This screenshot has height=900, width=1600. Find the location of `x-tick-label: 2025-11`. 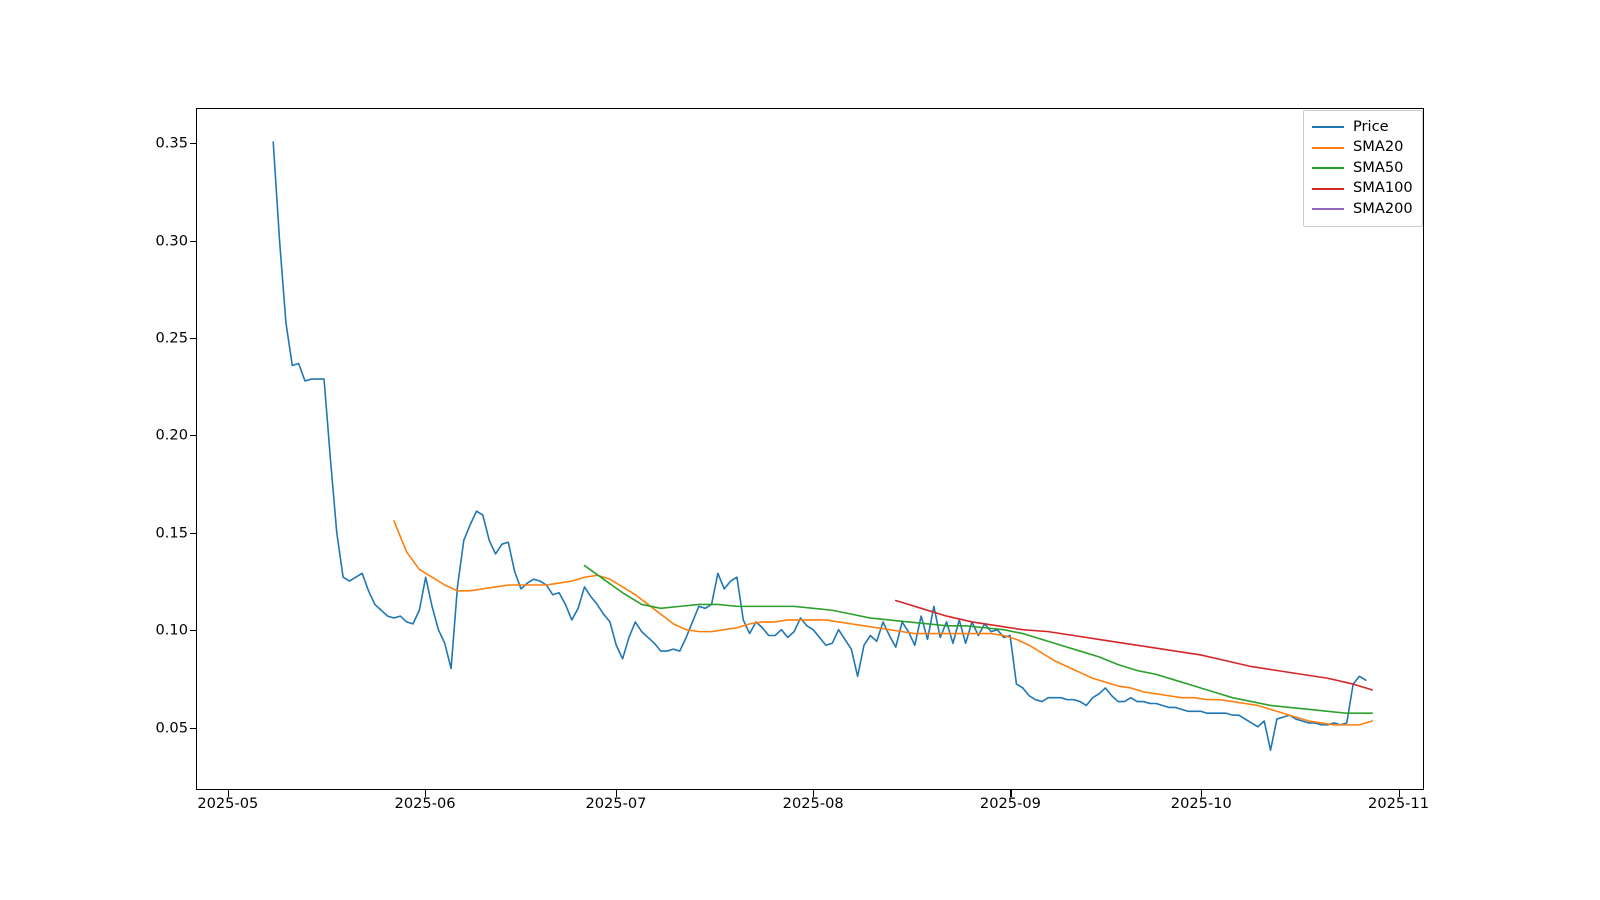

x-tick-label: 2025-11 is located at coordinates (1399, 803).